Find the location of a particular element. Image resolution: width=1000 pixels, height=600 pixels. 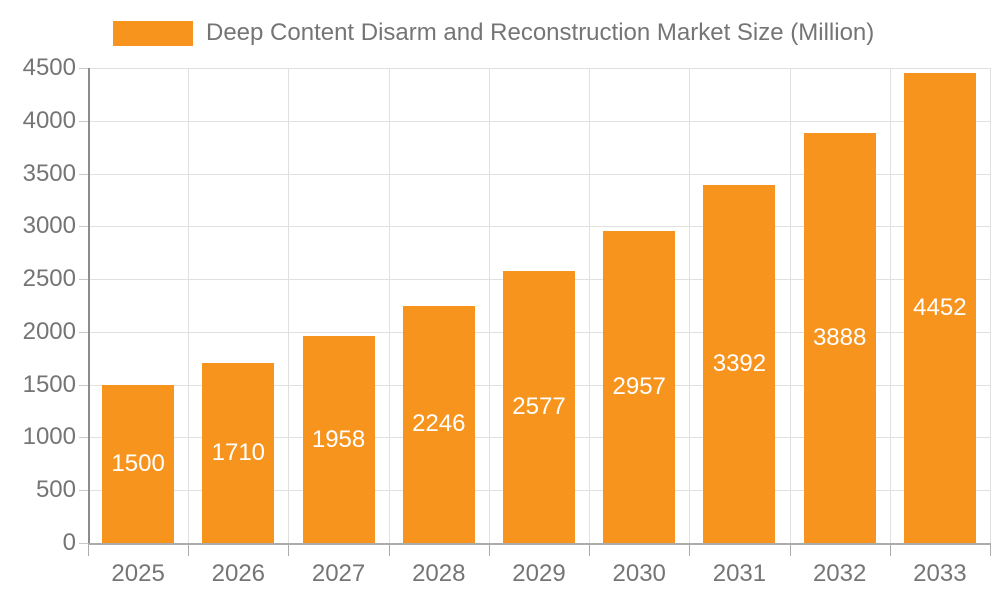

bar-value-label: 2246 is located at coordinates (439, 424).